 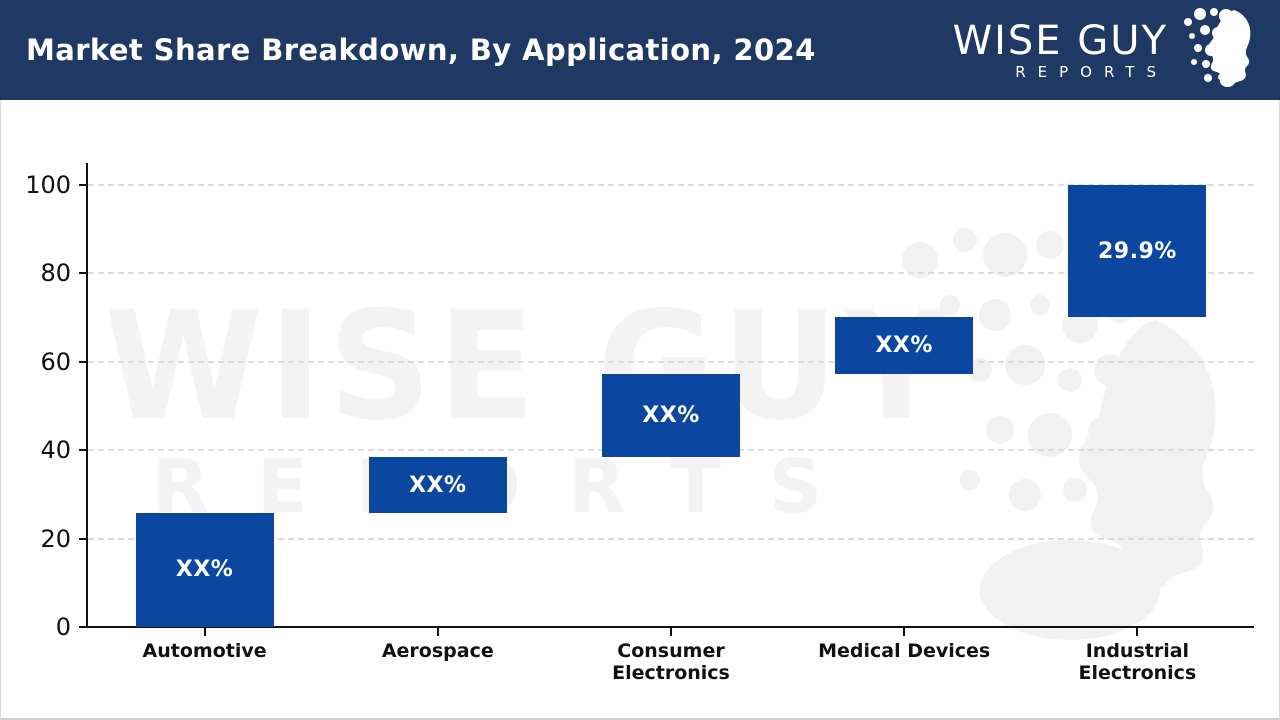 I want to click on x-category-label: Consumer Electronics, so click(x=671, y=662).